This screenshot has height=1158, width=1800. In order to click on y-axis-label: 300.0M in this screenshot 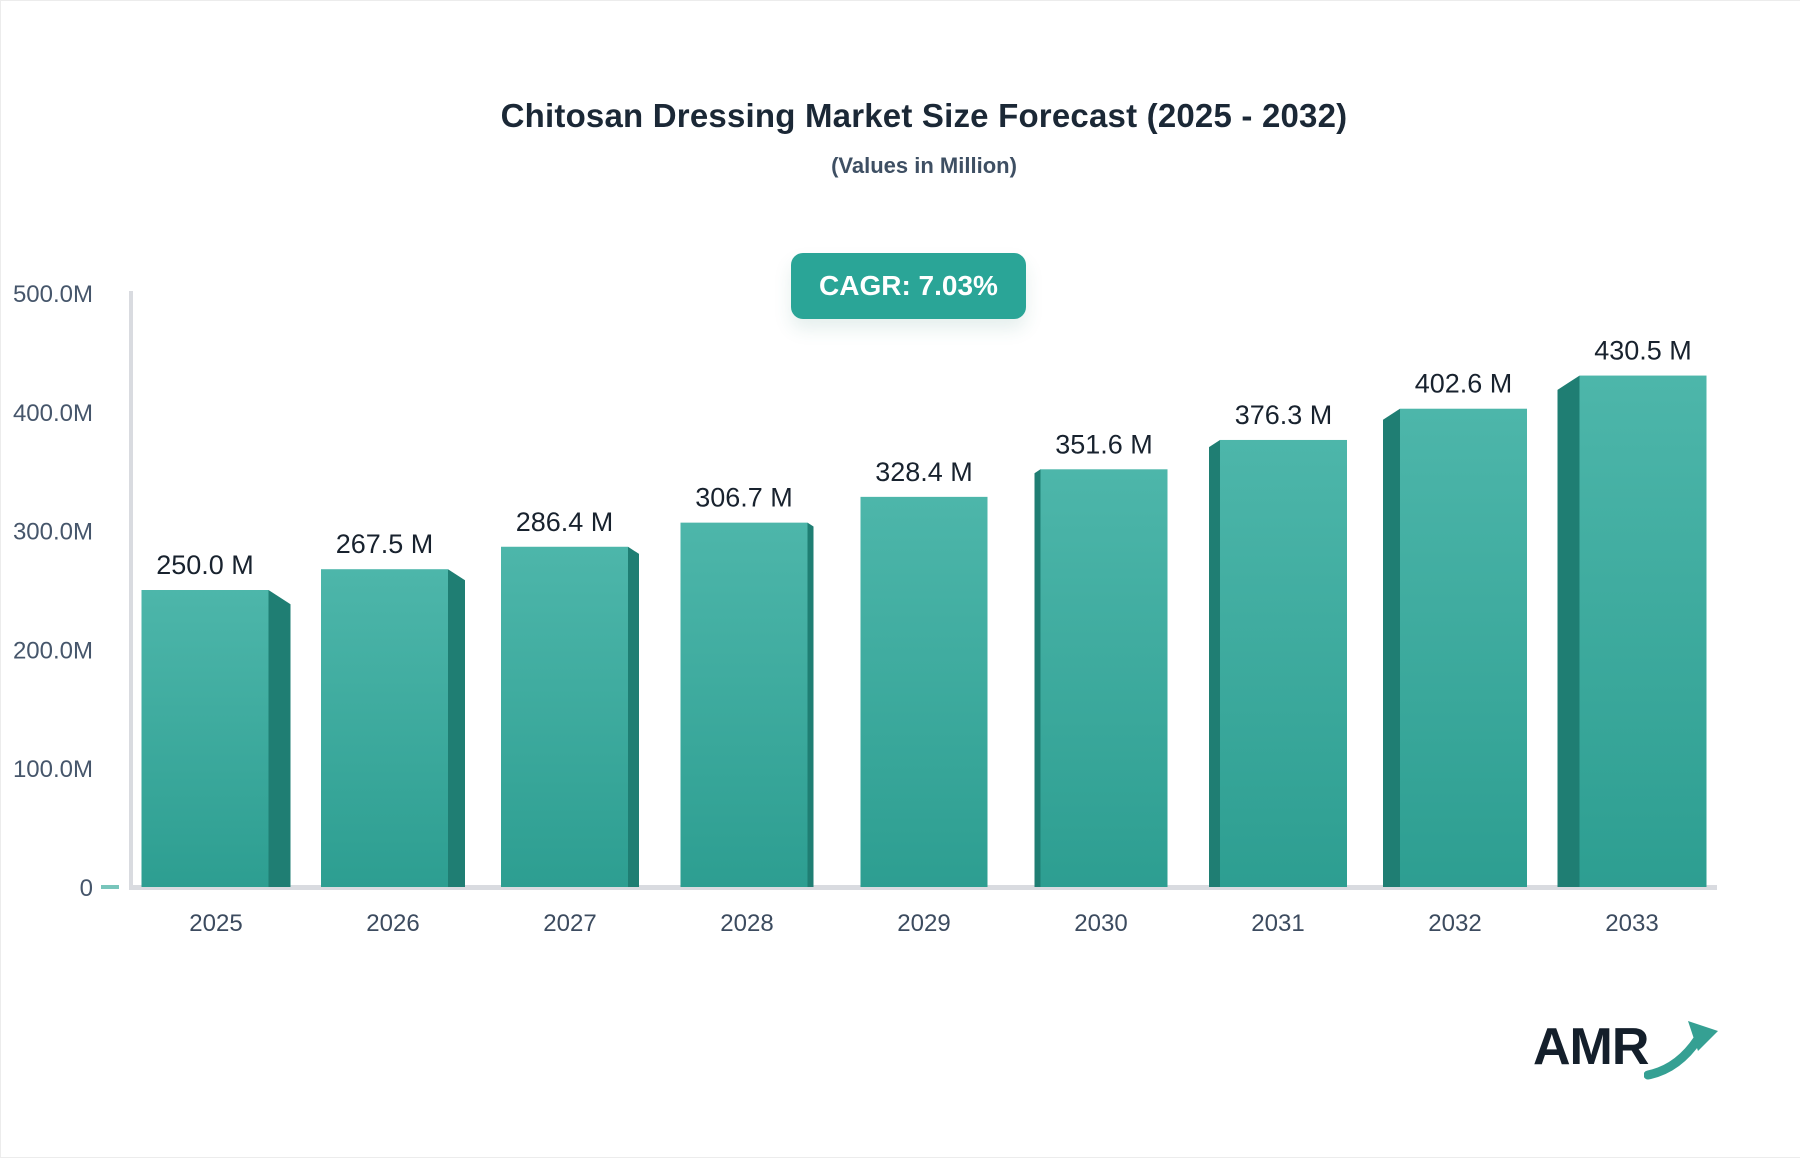, I will do `click(53, 532)`.